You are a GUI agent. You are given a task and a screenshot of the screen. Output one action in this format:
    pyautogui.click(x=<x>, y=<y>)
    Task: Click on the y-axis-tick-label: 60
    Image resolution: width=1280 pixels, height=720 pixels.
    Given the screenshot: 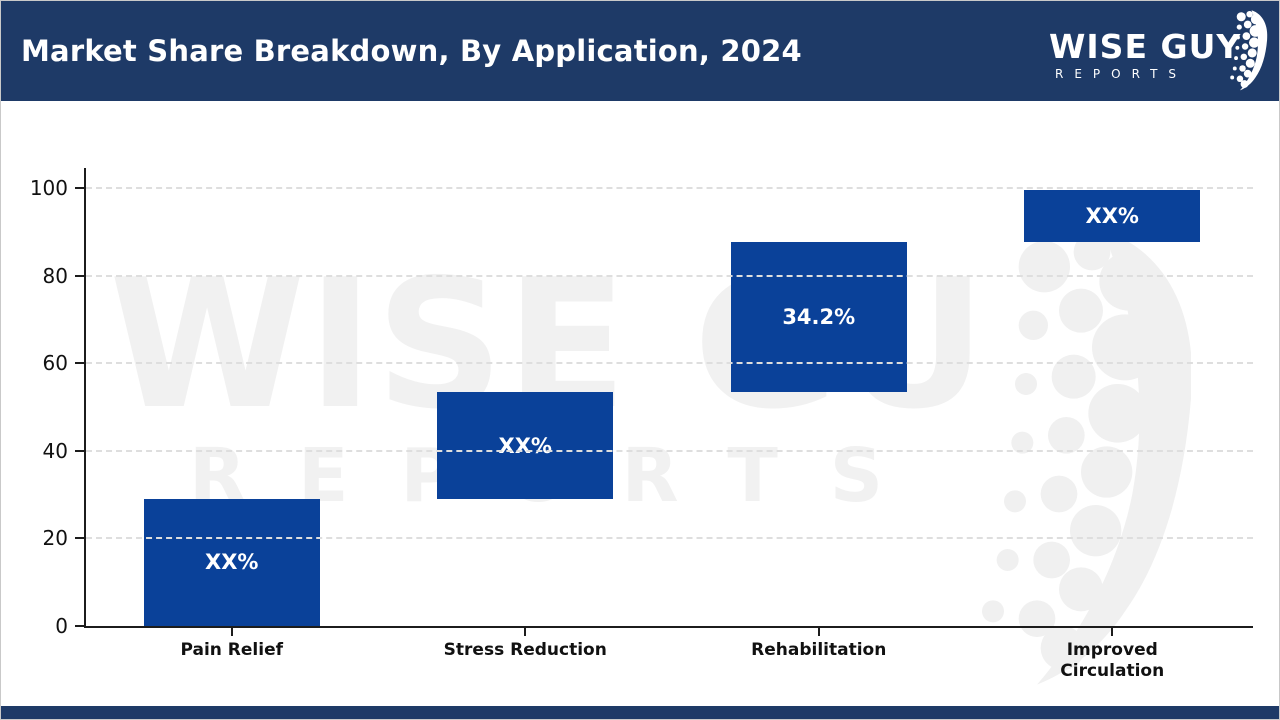 What is the action you would take?
    pyautogui.click(x=55, y=363)
    